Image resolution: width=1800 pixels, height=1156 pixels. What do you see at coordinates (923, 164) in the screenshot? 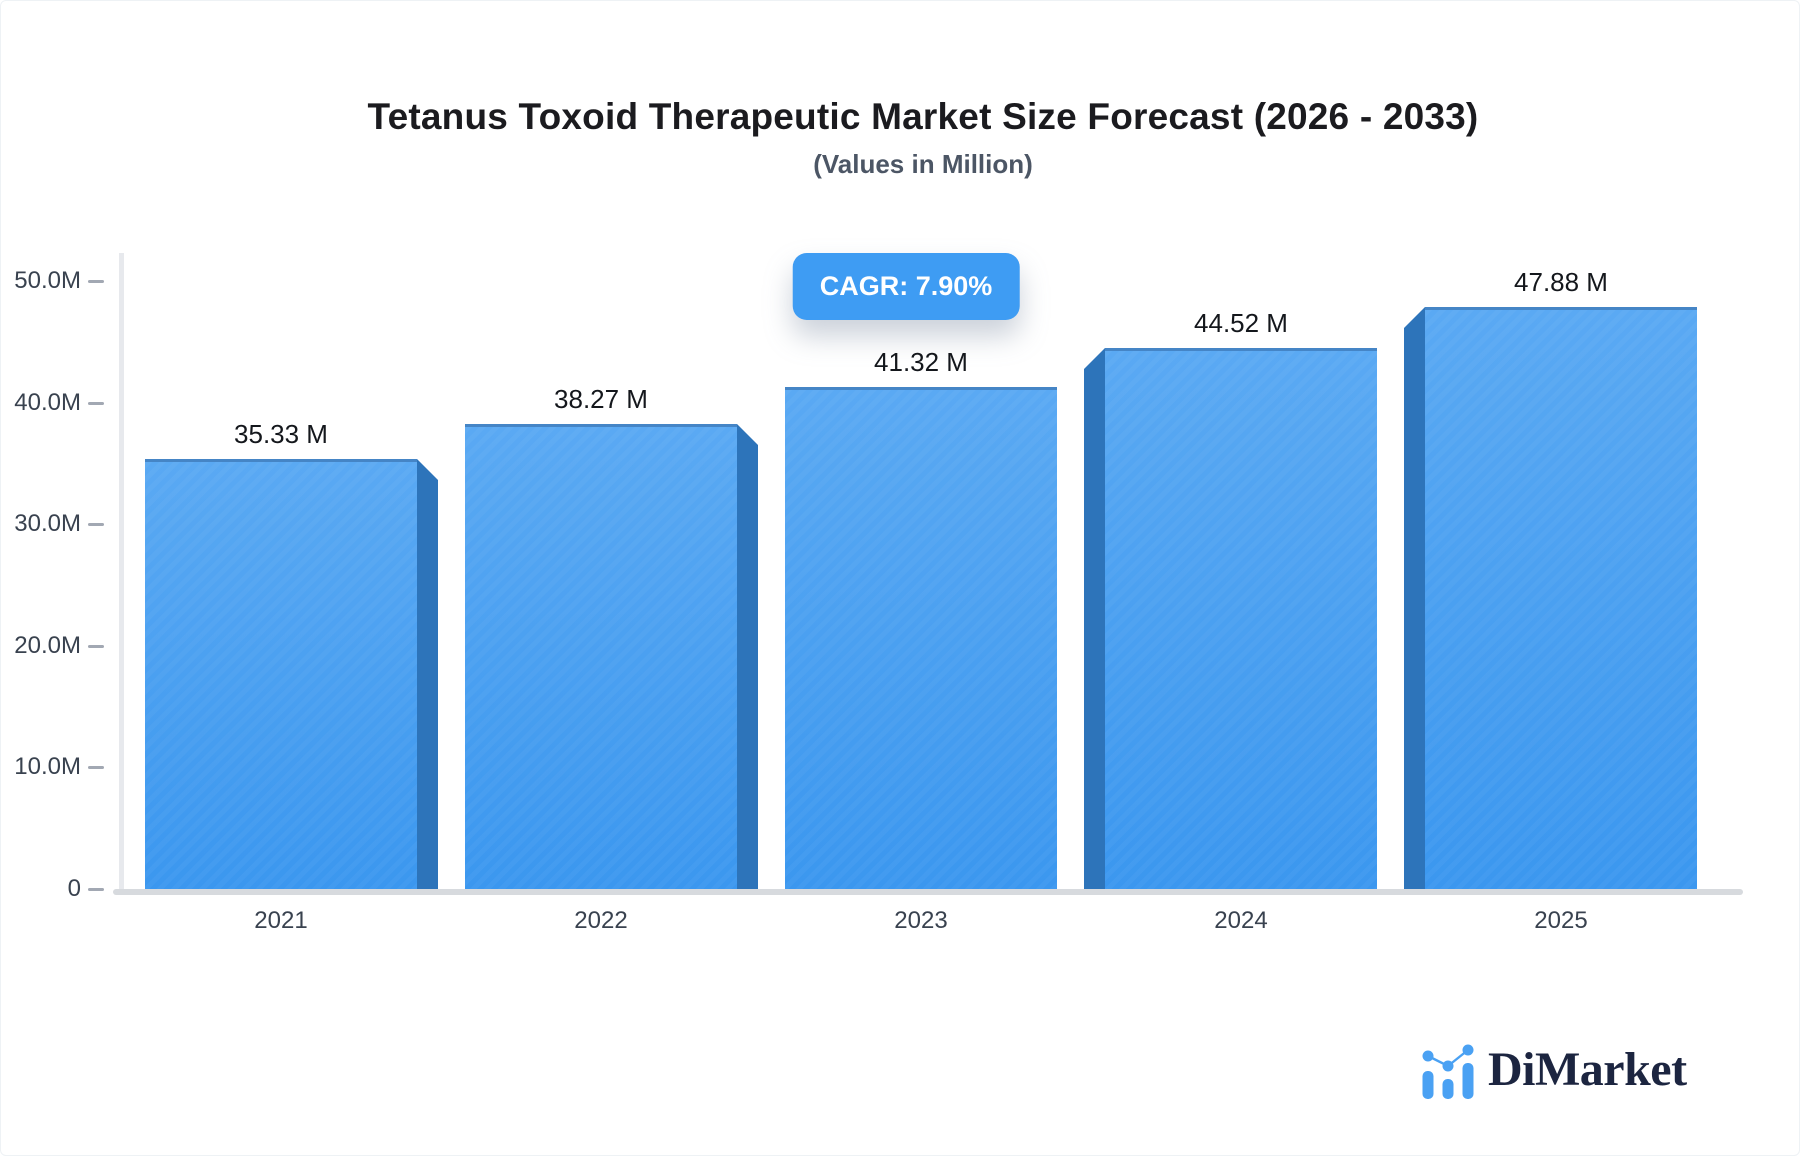
I see `chart-subtitle: (Values in Million)` at bounding box center [923, 164].